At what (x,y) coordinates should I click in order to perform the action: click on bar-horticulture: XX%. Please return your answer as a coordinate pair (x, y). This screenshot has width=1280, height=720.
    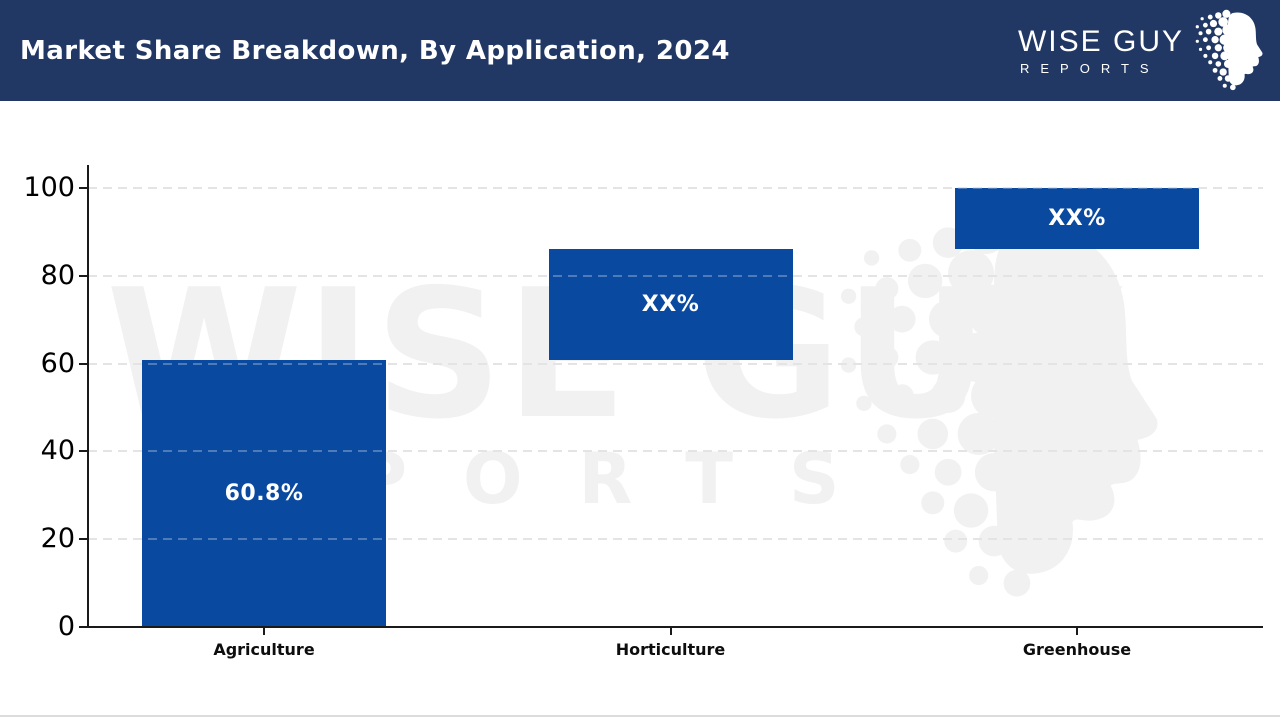
    Looking at the image, I should click on (670, 305).